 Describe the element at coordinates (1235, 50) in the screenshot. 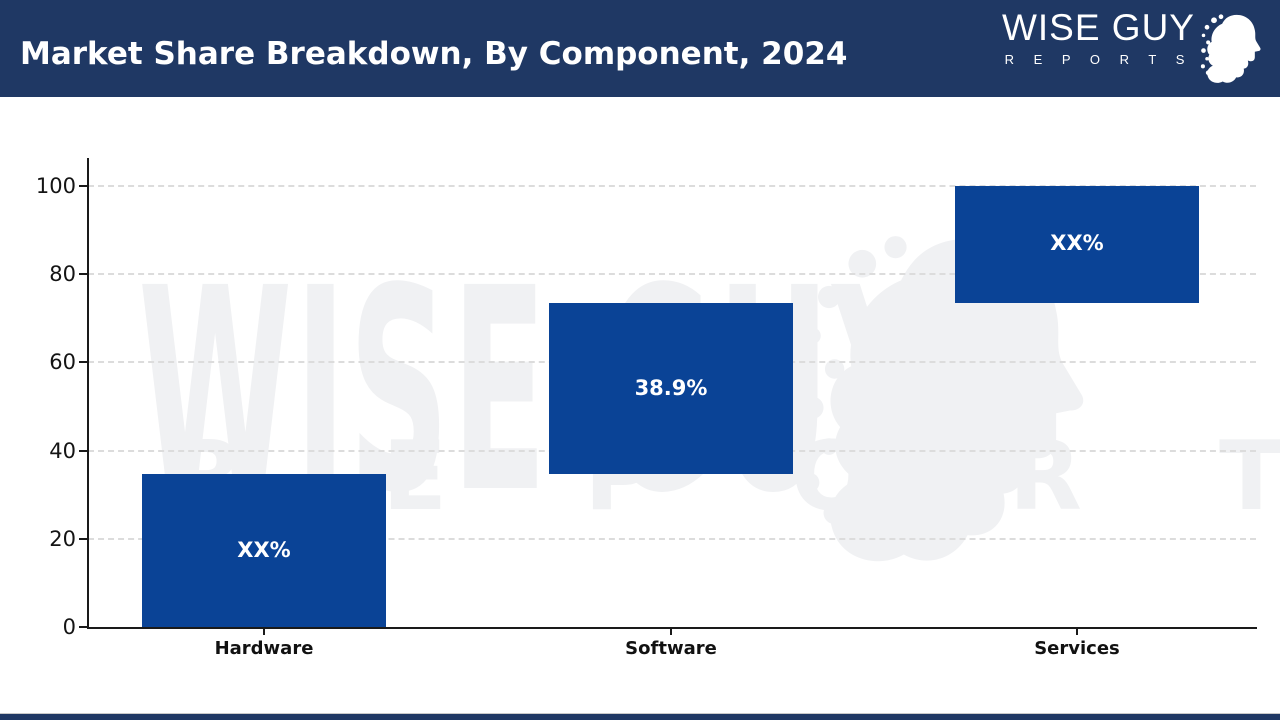

I see `logo-head-icon` at that location.